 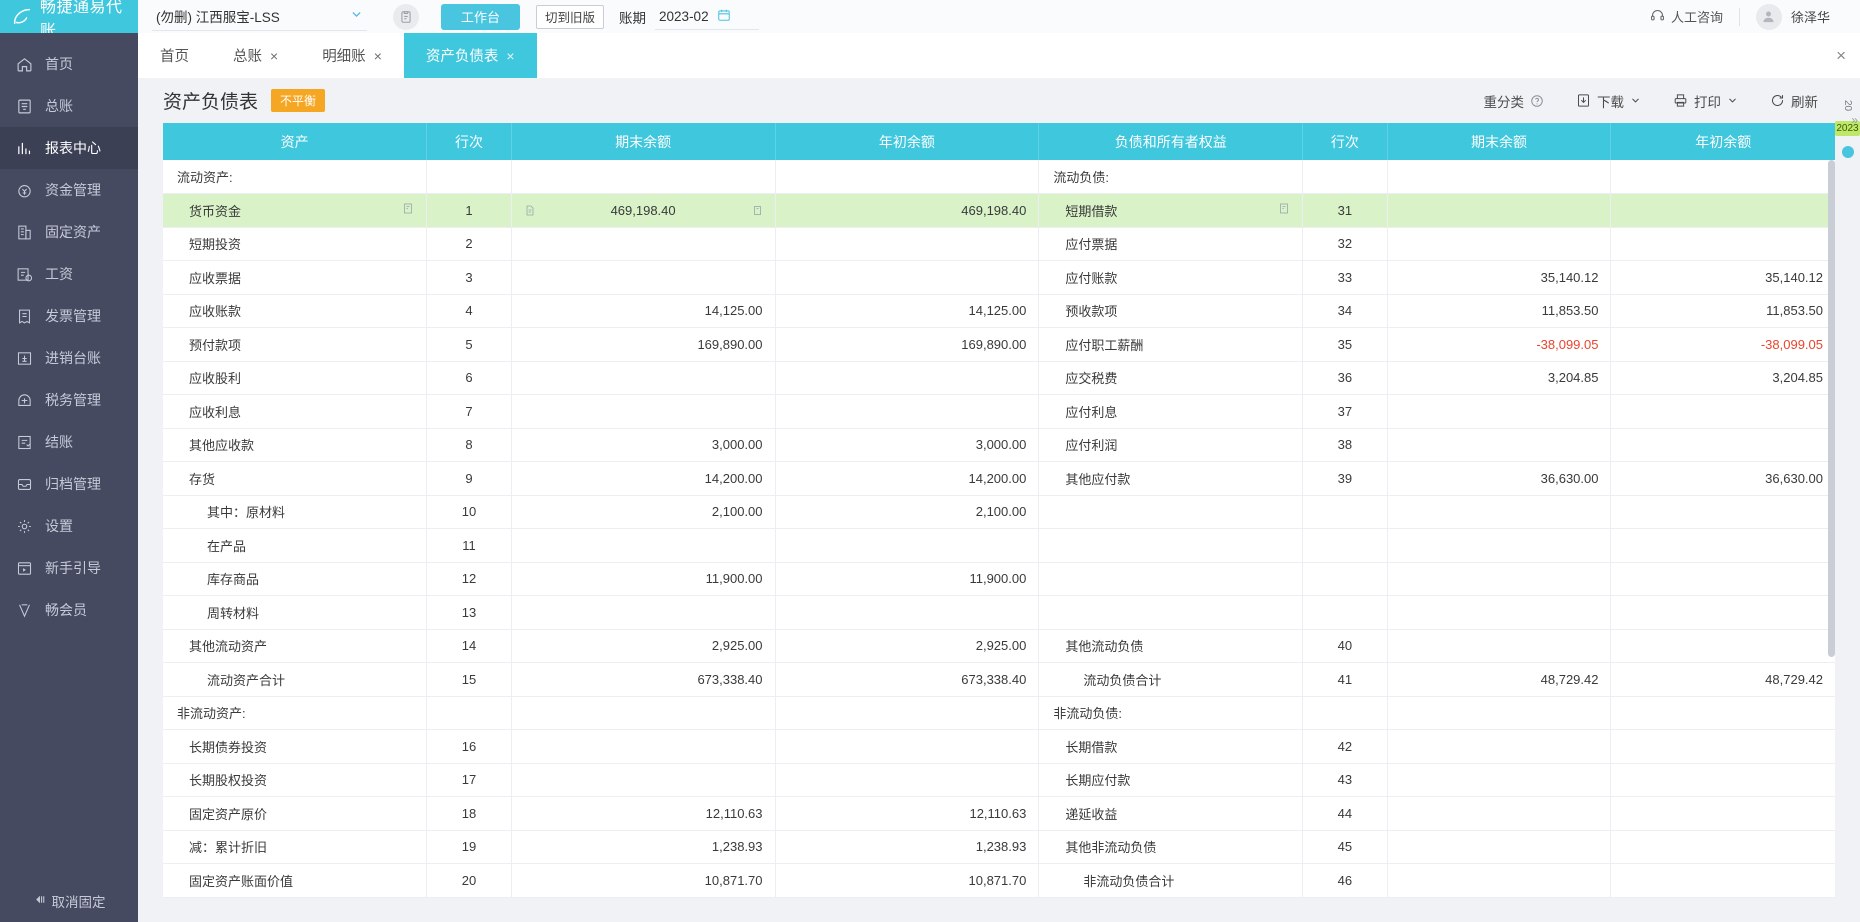 What do you see at coordinates (907, 579) in the screenshot?
I see `cell-asset-begin-balance: 11,900.00` at bounding box center [907, 579].